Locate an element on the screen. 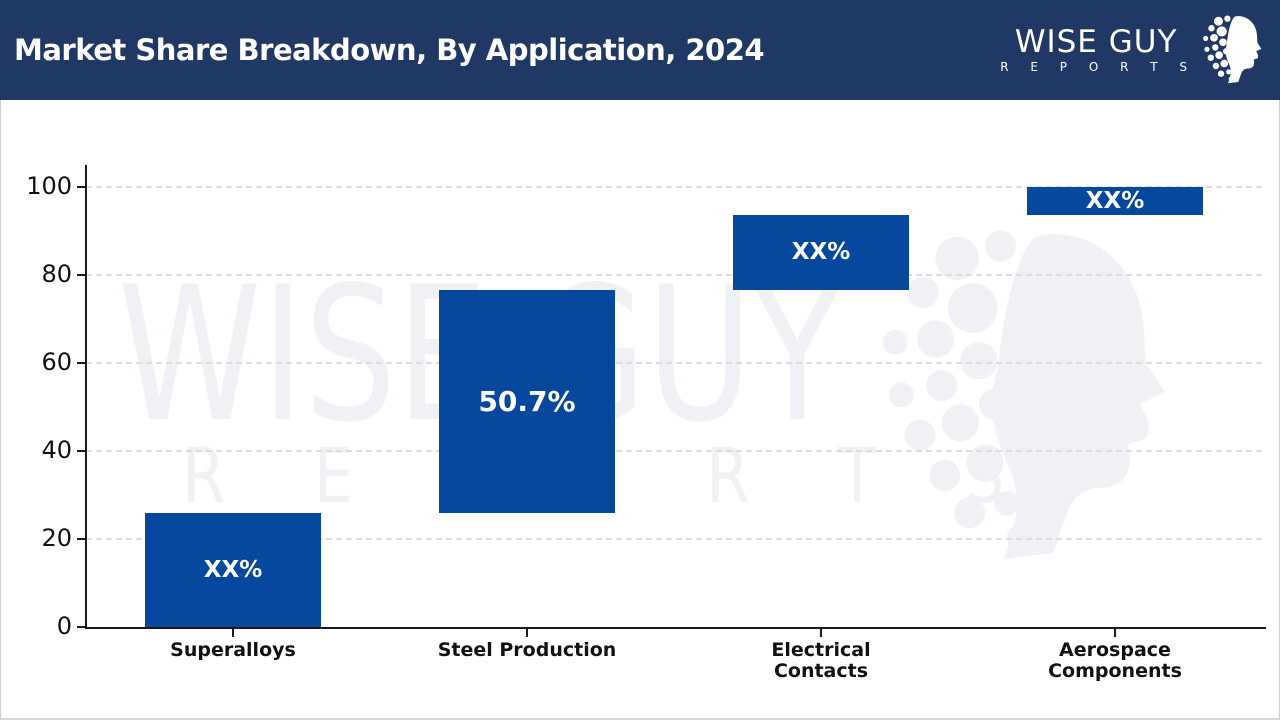  bar-superalloys: XX% is located at coordinates (233, 569).